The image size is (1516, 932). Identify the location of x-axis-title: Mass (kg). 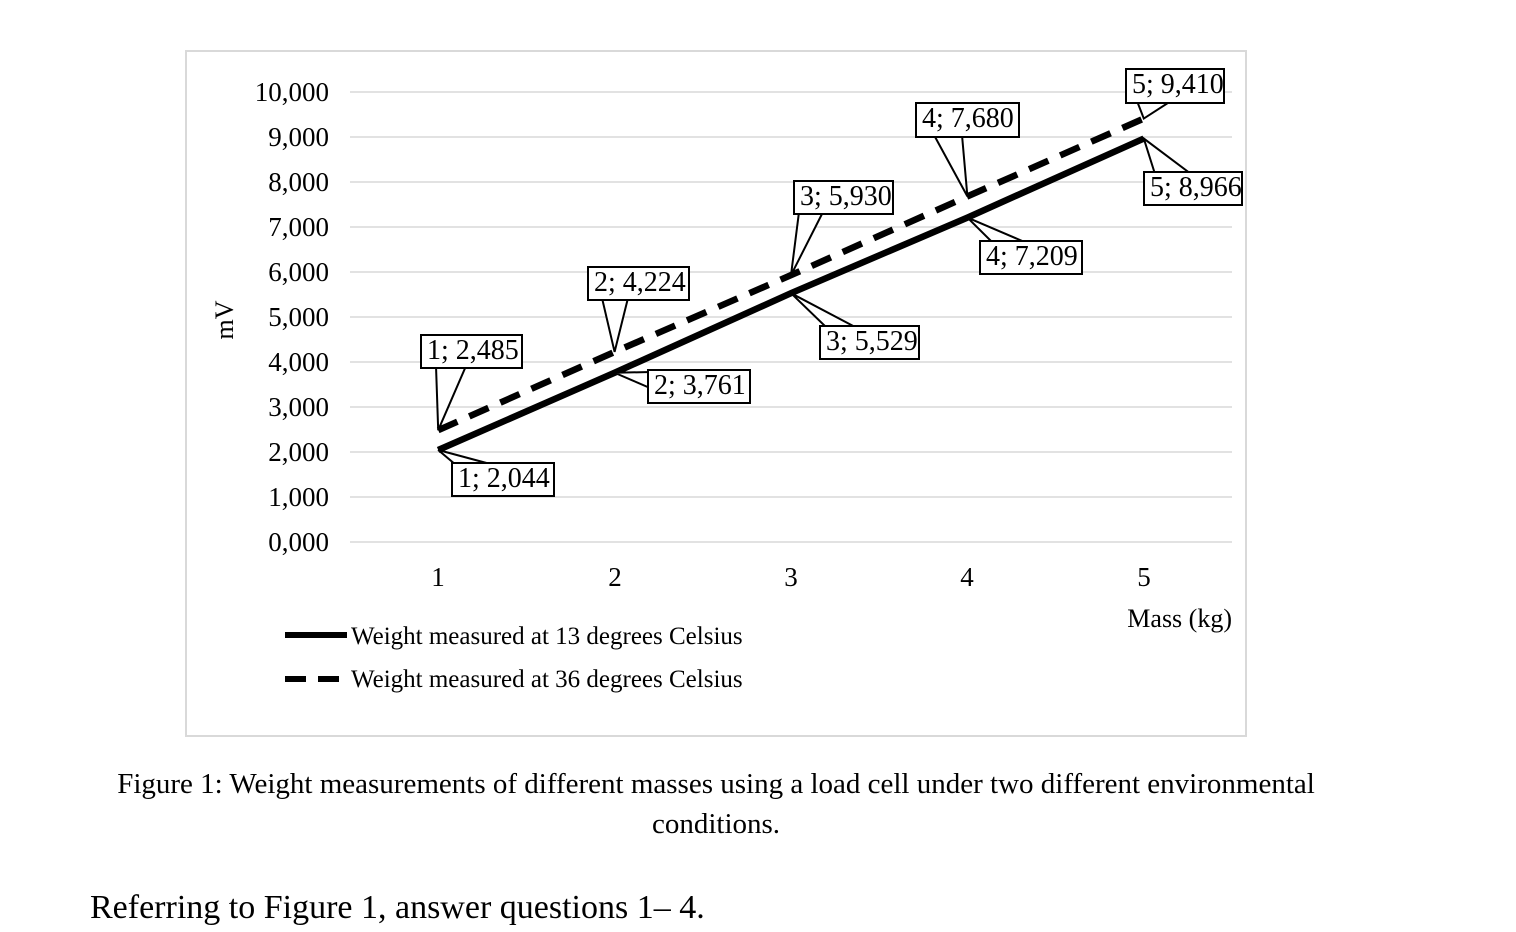
(1179, 618).